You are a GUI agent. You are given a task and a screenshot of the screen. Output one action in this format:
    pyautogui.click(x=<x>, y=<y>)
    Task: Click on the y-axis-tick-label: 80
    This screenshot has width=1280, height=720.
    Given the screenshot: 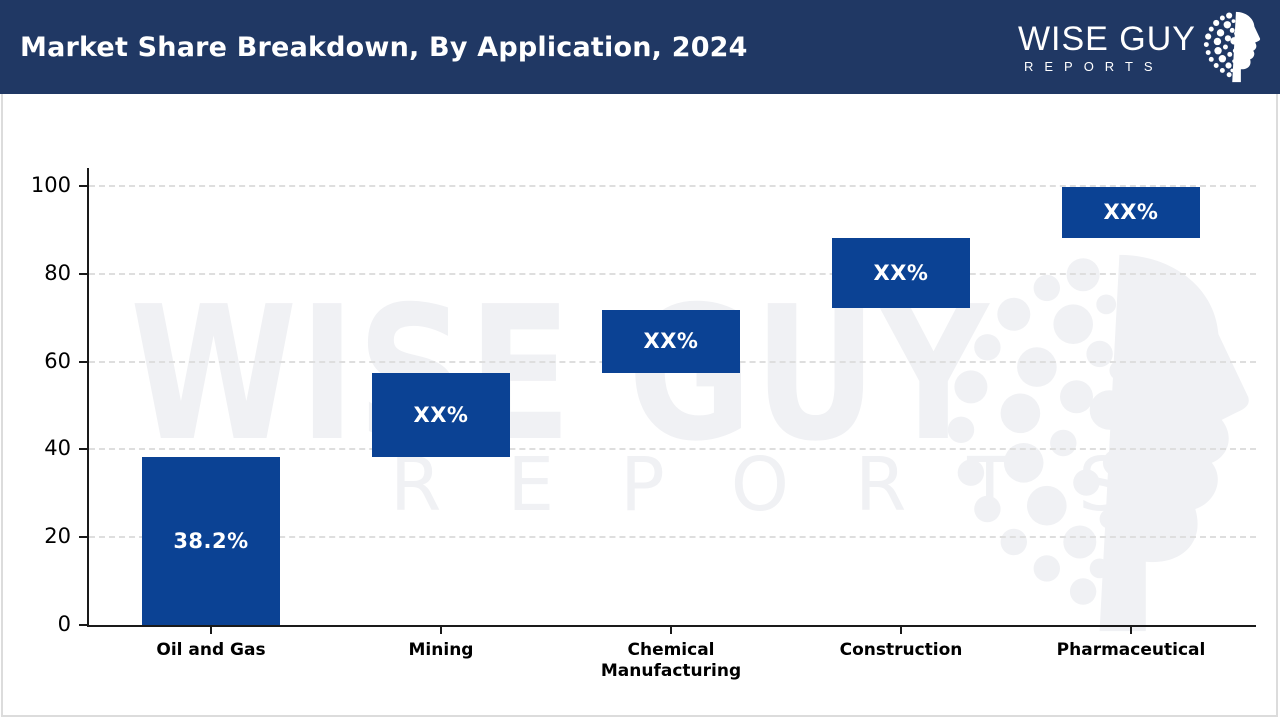 What is the action you would take?
    pyautogui.click(x=57, y=272)
    